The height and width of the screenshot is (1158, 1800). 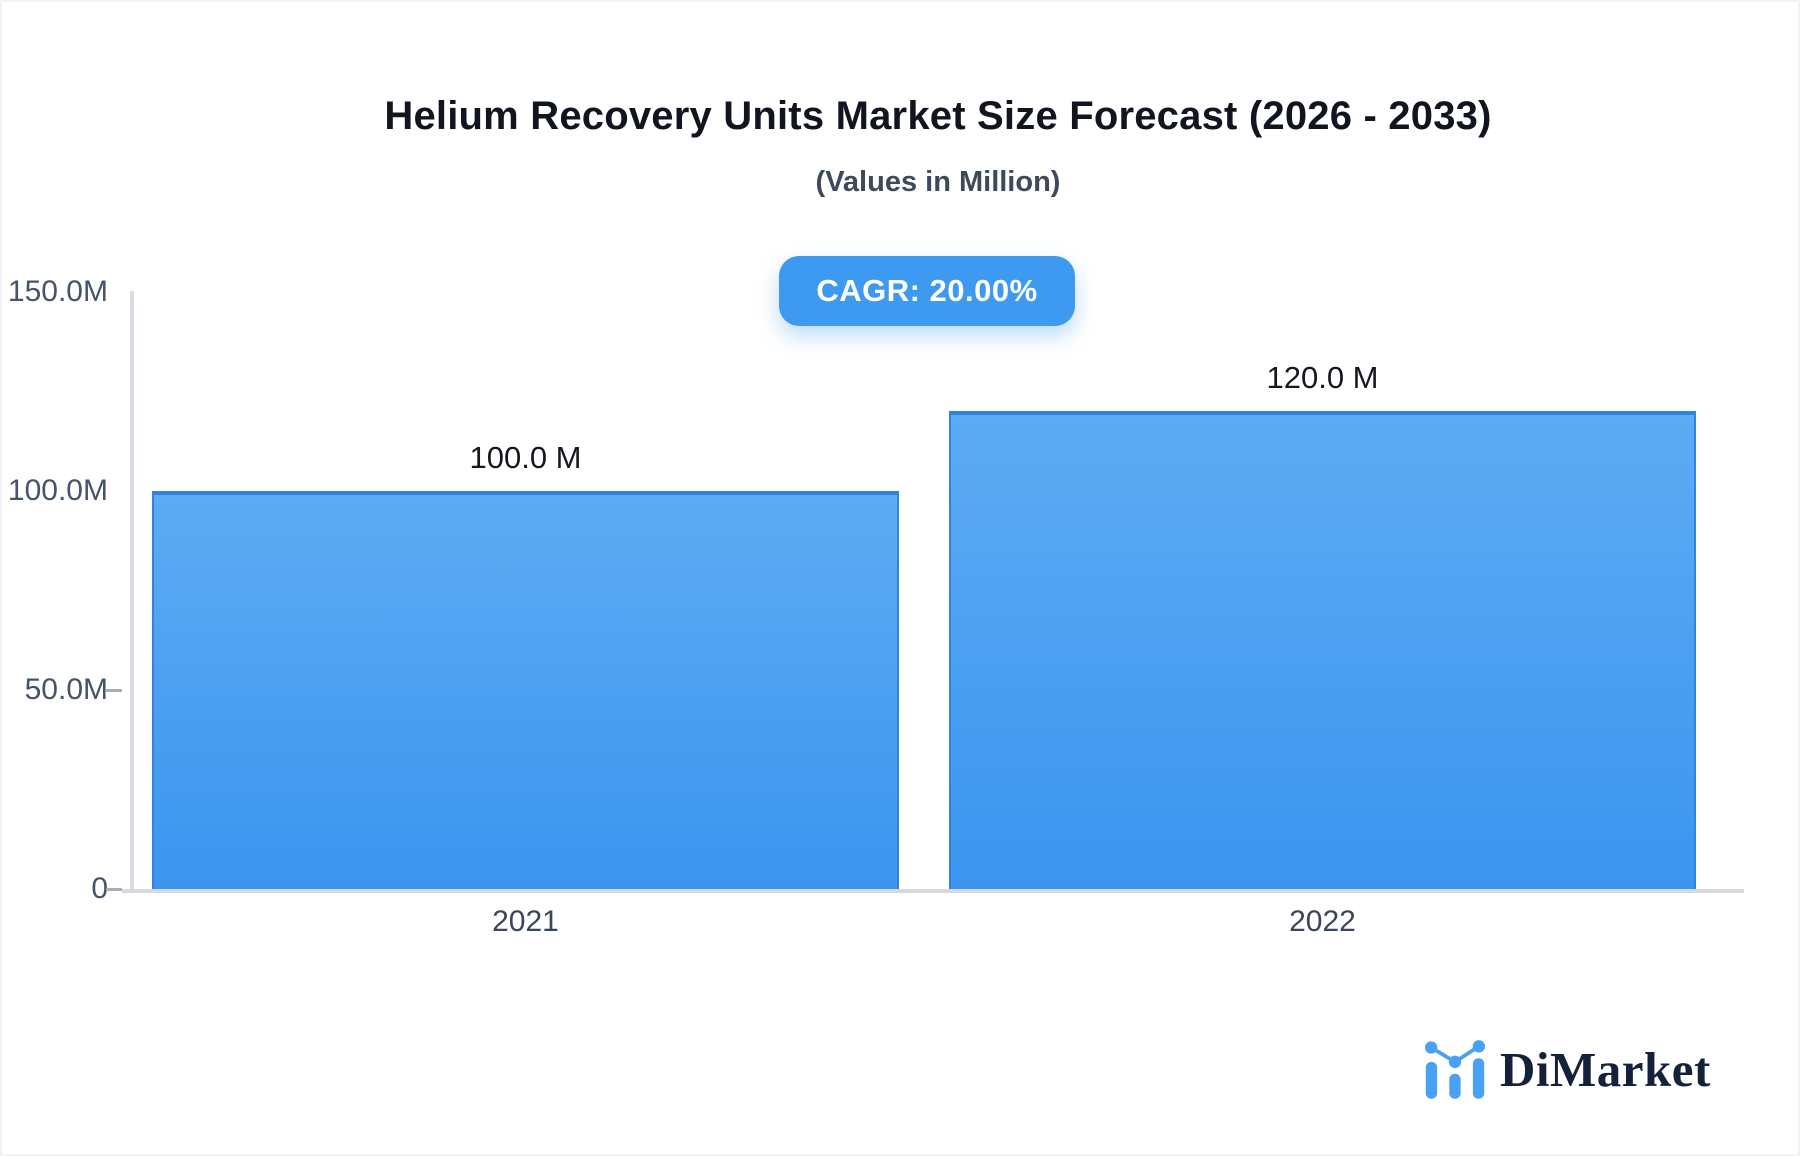 I want to click on dimarket-logo: DiMarket, so click(x=1567, y=1069).